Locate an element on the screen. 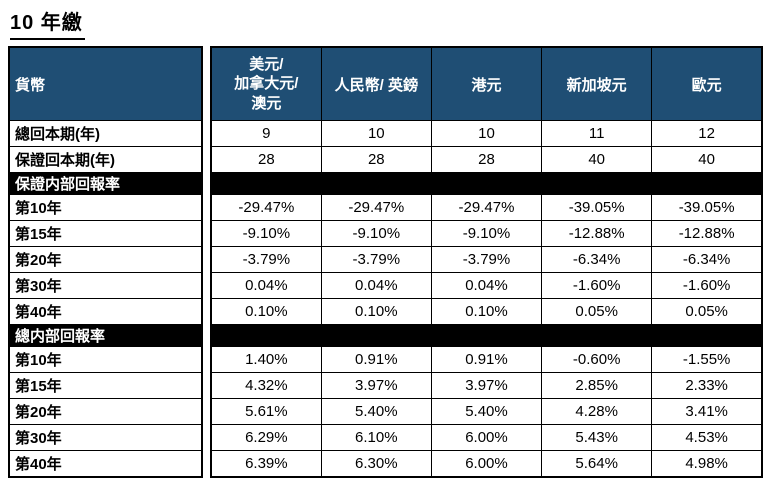  column-header: 新加坡元 is located at coordinates (597, 83).